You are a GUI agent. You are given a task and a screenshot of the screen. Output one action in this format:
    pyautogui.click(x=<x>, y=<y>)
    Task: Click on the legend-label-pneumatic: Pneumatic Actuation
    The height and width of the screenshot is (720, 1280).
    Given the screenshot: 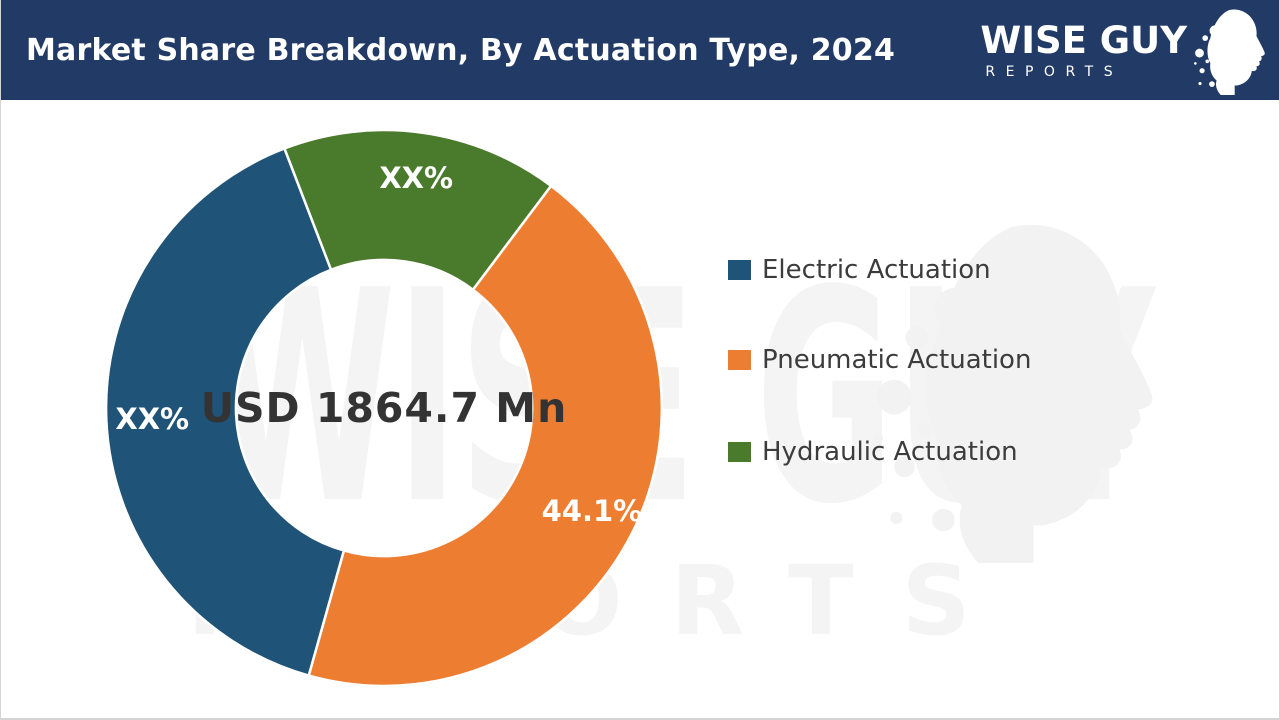 What is the action you would take?
    pyautogui.click(x=897, y=360)
    